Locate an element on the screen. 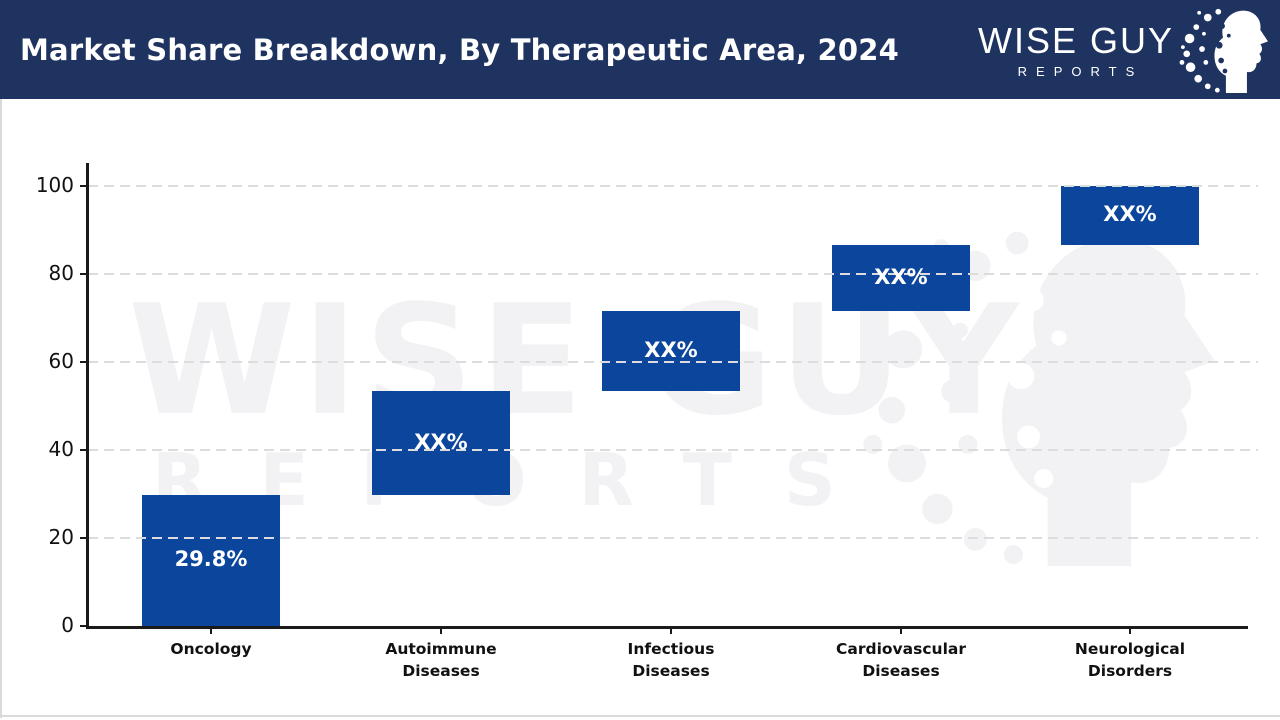 The height and width of the screenshot is (720, 1280). bar-infectious-diseases is located at coordinates (671, 350).